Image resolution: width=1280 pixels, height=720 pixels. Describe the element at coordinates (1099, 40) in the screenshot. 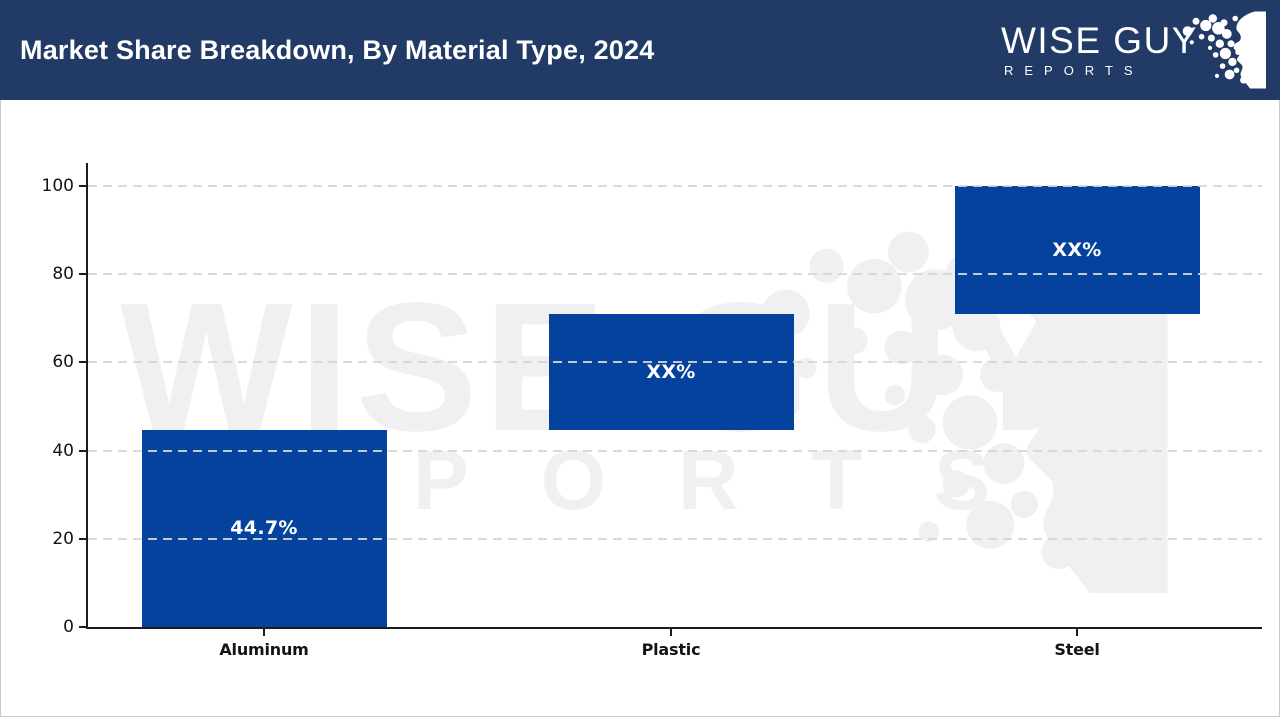

I see `logo-wordmark: WISE GUY` at that location.